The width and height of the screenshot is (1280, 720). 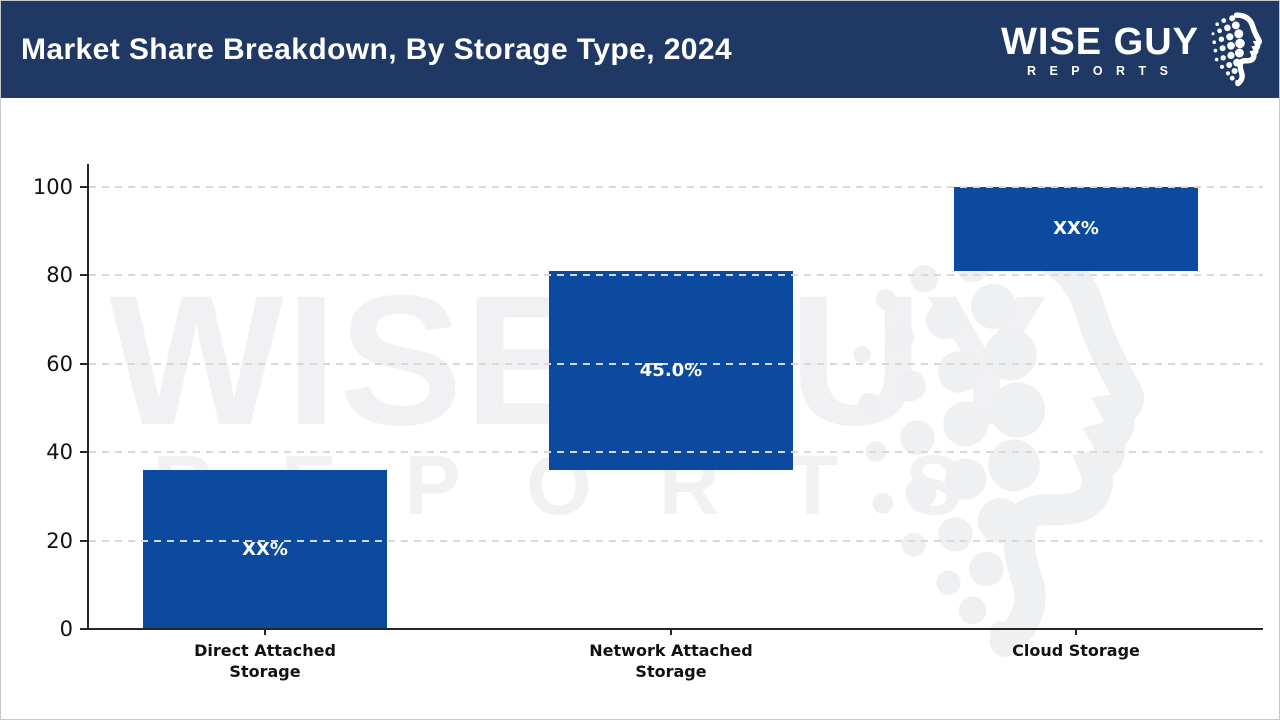 I want to click on x-category-label: Network Attached Storage, so click(x=671, y=661).